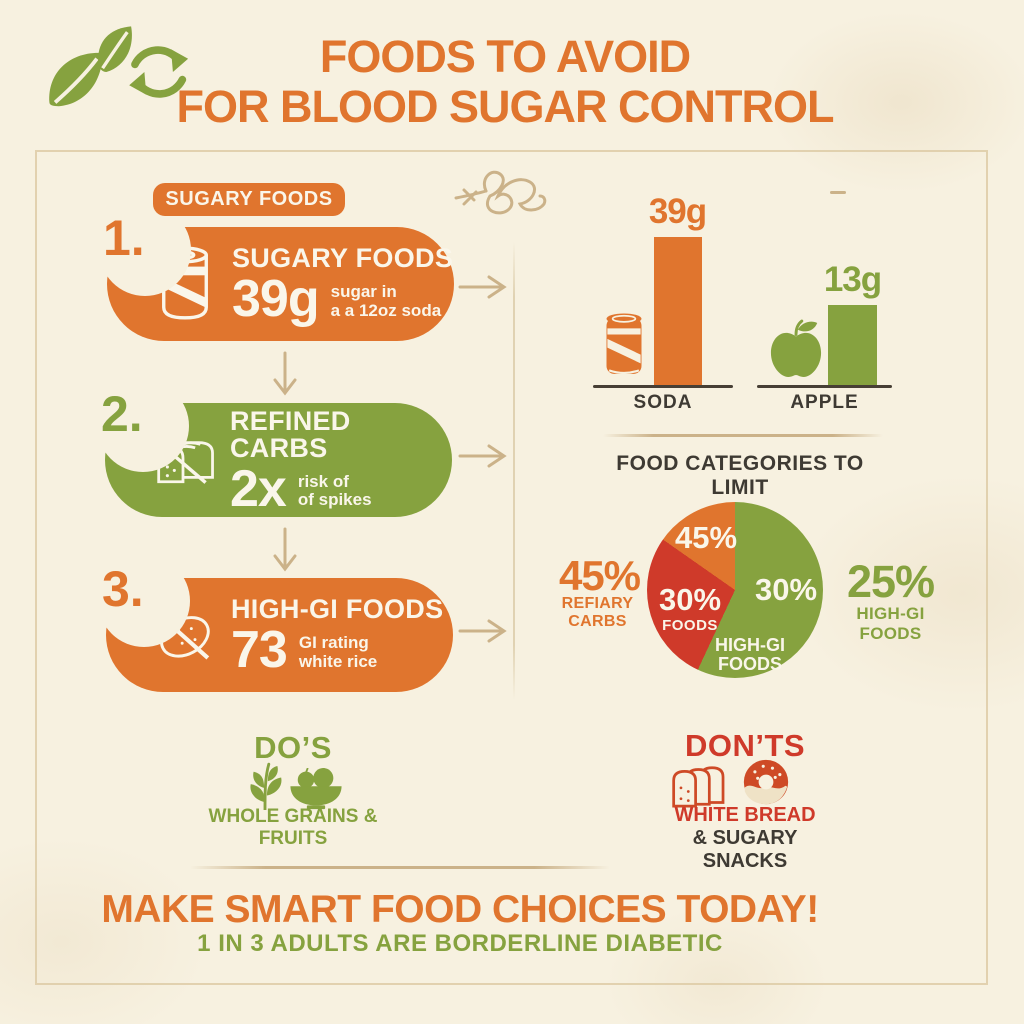  Describe the element at coordinates (512, 193) in the screenshot. I see `squiggle-doodle-icon` at that location.